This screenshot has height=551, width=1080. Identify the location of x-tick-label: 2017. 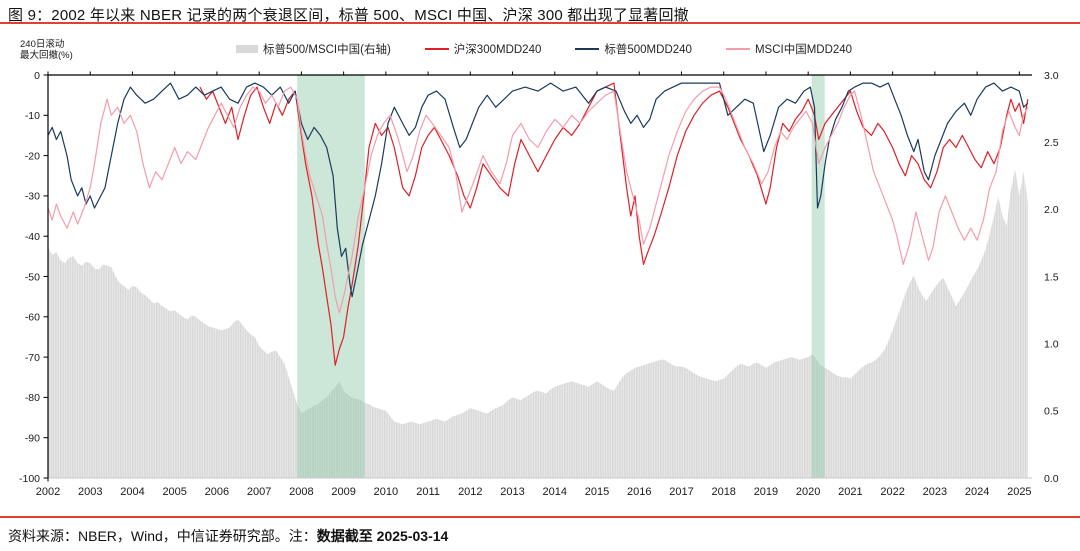
(681, 492).